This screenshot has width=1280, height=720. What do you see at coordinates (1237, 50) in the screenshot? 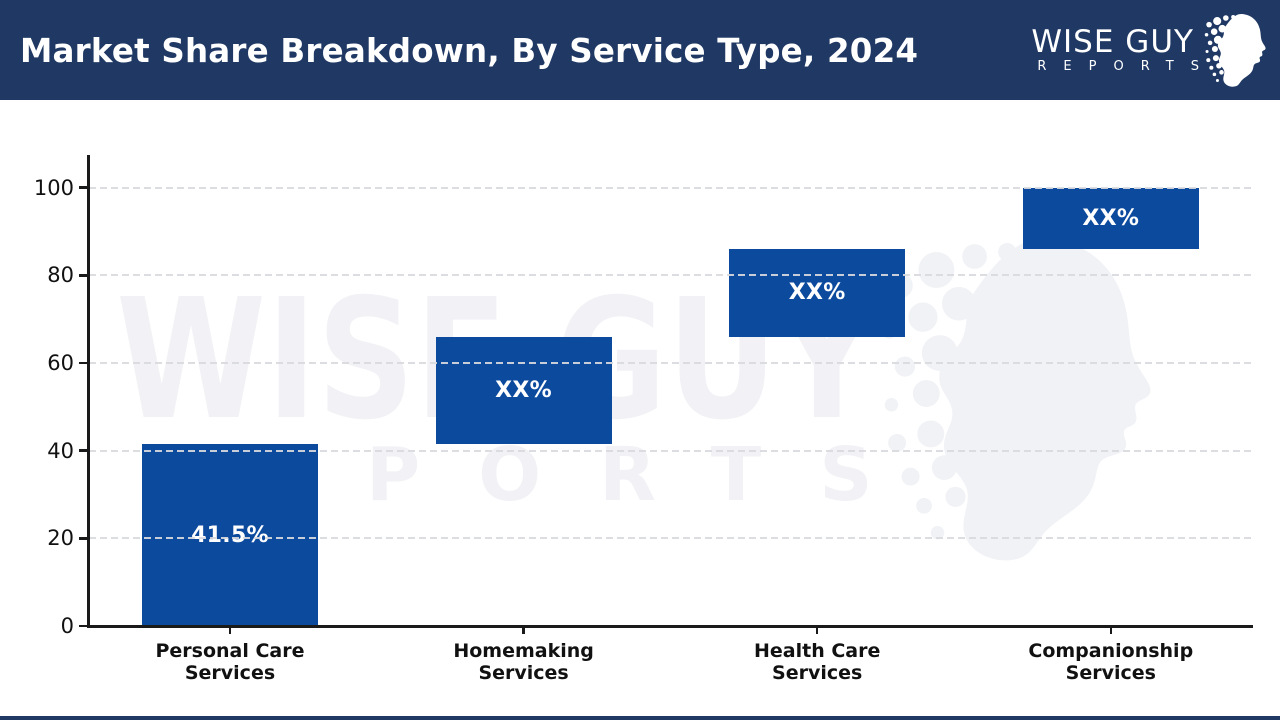
I see `logo-head-icon` at bounding box center [1237, 50].